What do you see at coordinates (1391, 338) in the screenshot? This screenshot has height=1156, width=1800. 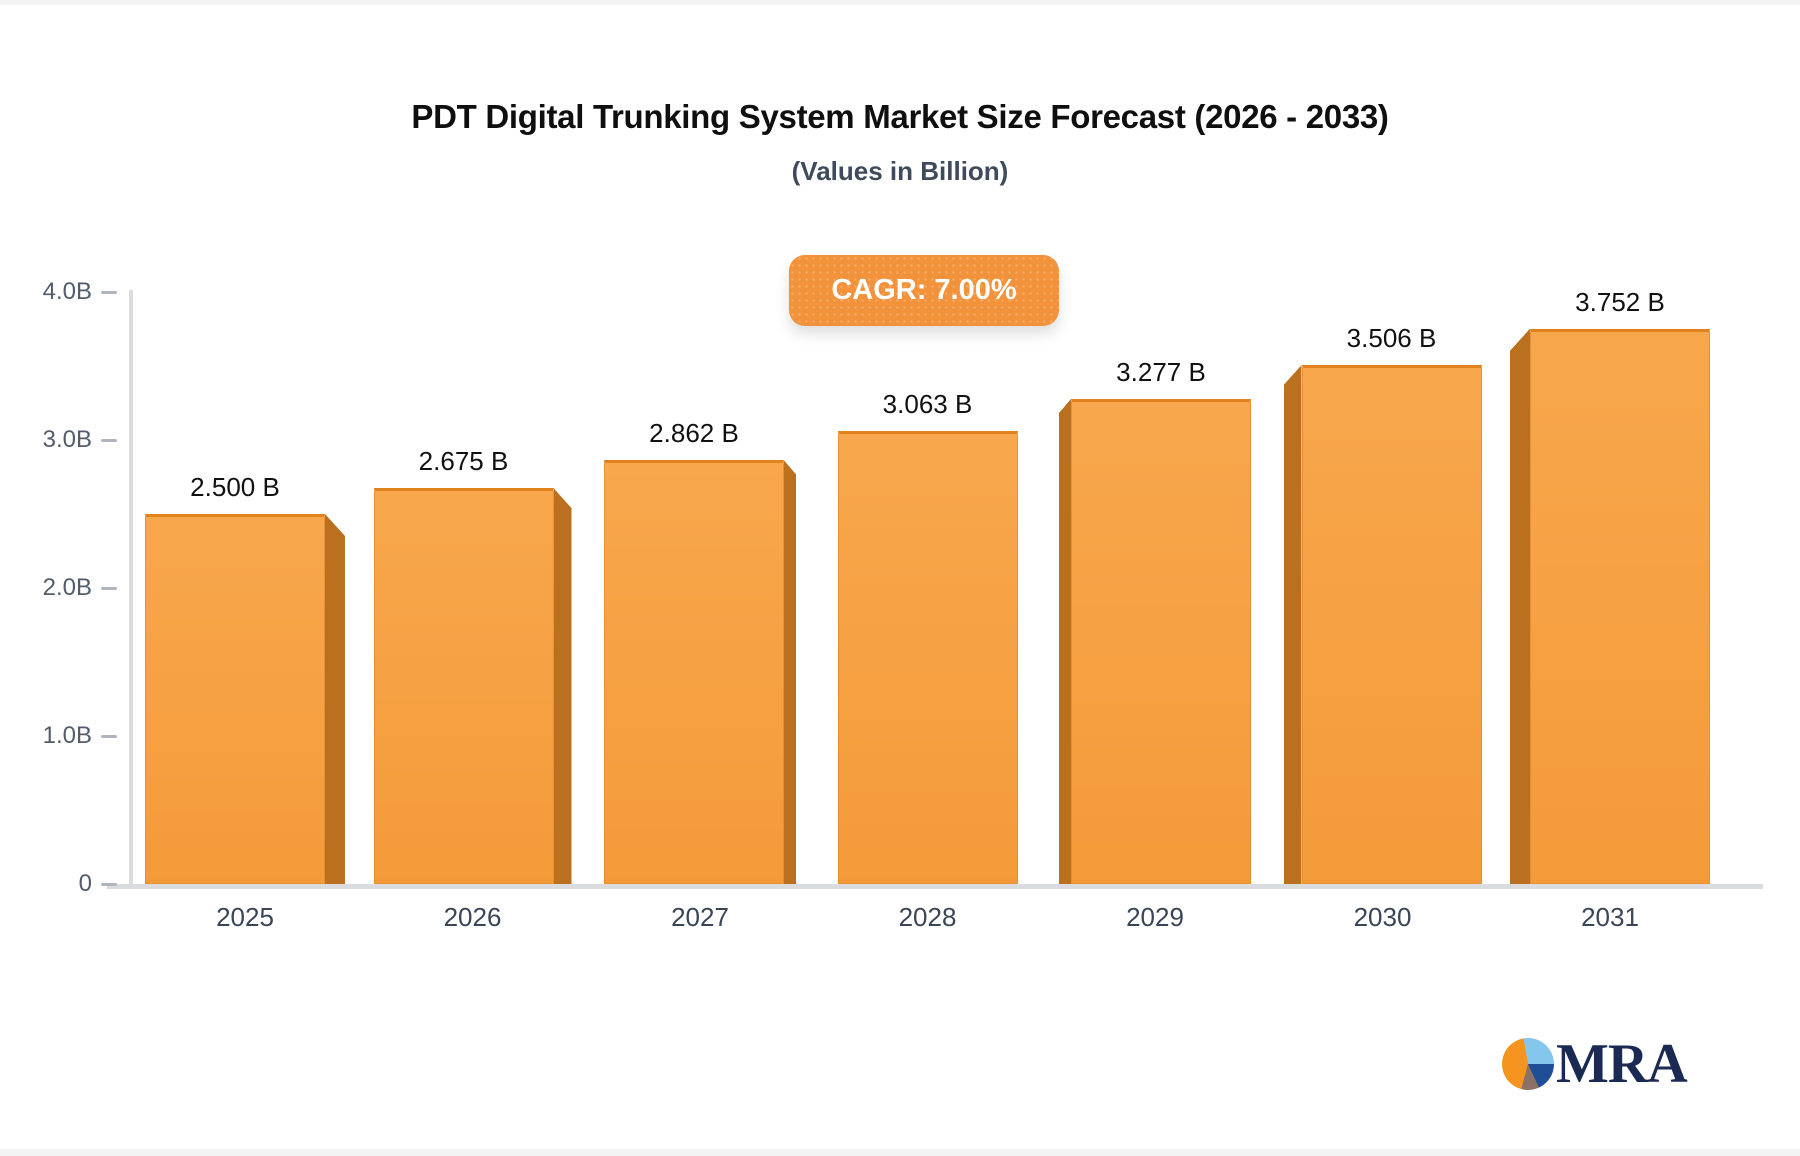 I see `bar-value-label: 3.506 B` at bounding box center [1391, 338].